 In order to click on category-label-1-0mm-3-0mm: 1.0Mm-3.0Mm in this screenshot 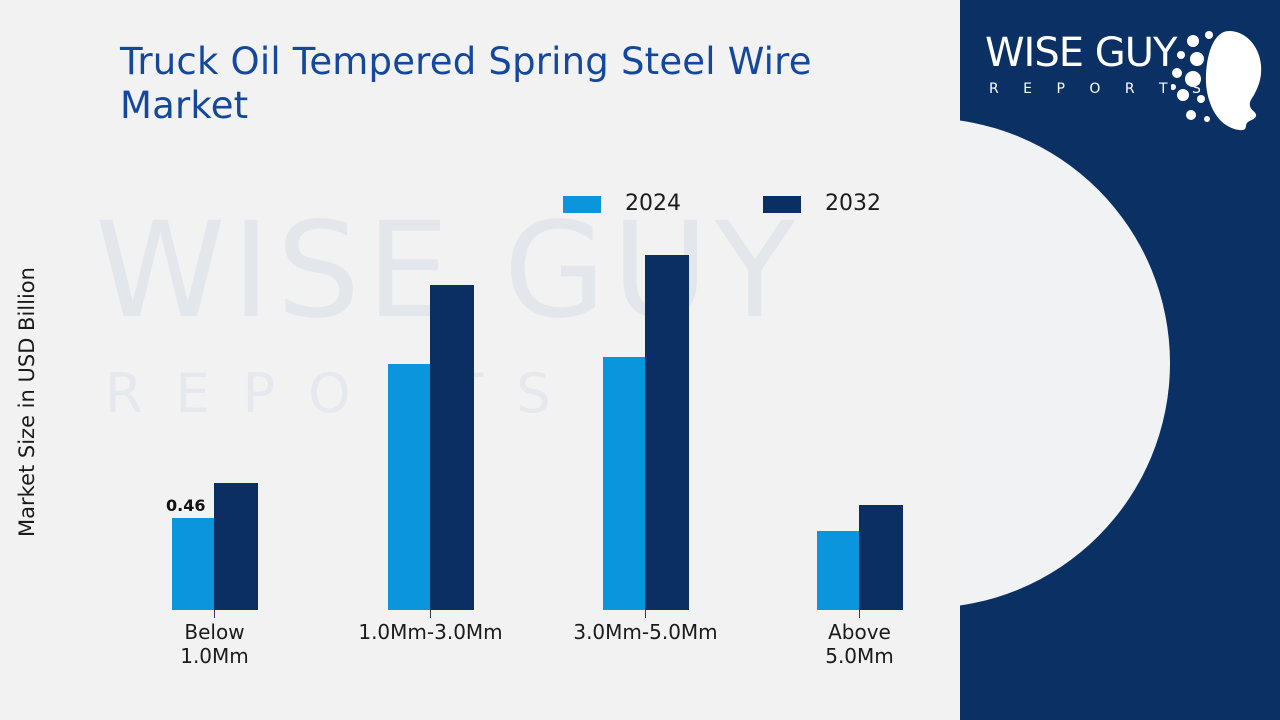, I will do `click(430, 632)`.